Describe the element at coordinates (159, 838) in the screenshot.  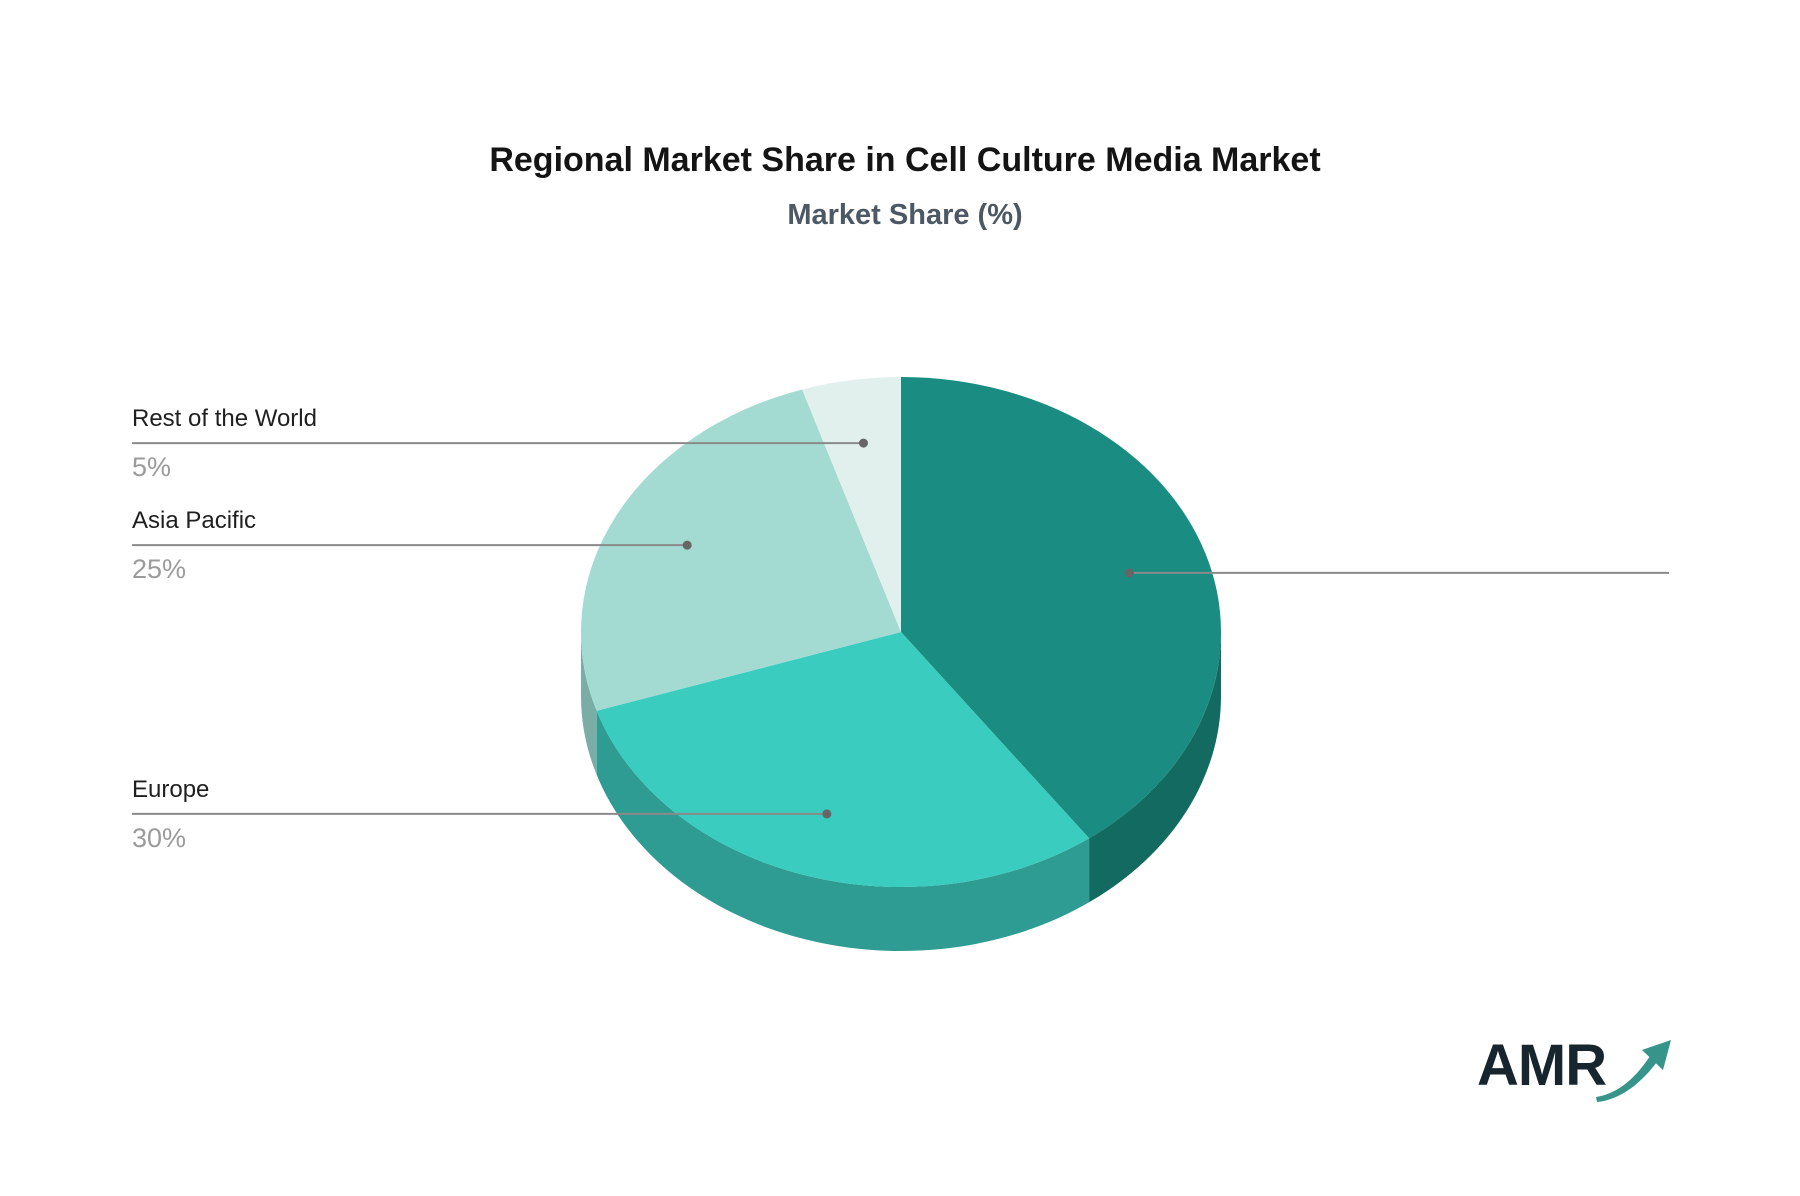
I see `slice-value: 30%` at that location.